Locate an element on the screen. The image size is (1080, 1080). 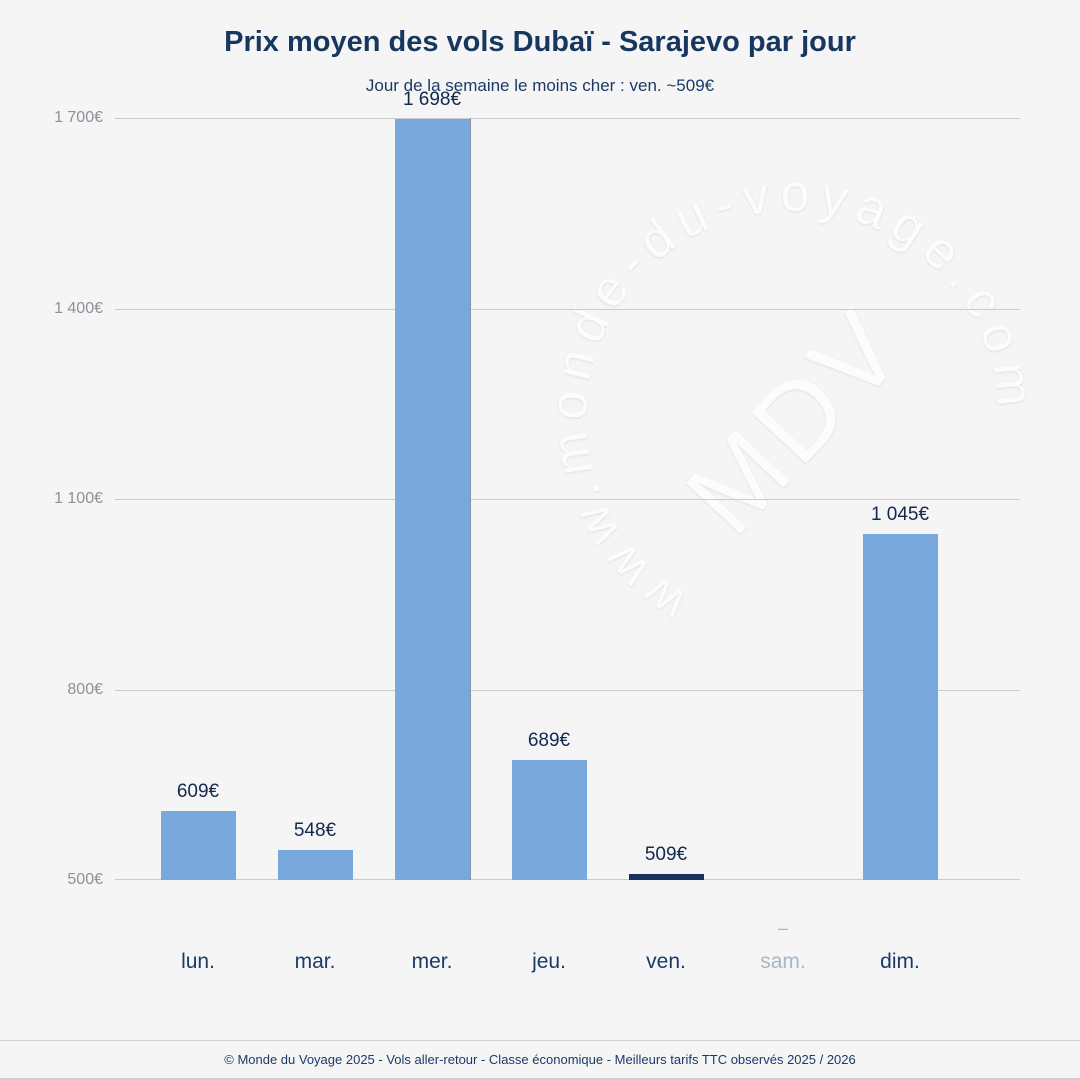
y-axis-label: 500€ is located at coordinates (85, 879).